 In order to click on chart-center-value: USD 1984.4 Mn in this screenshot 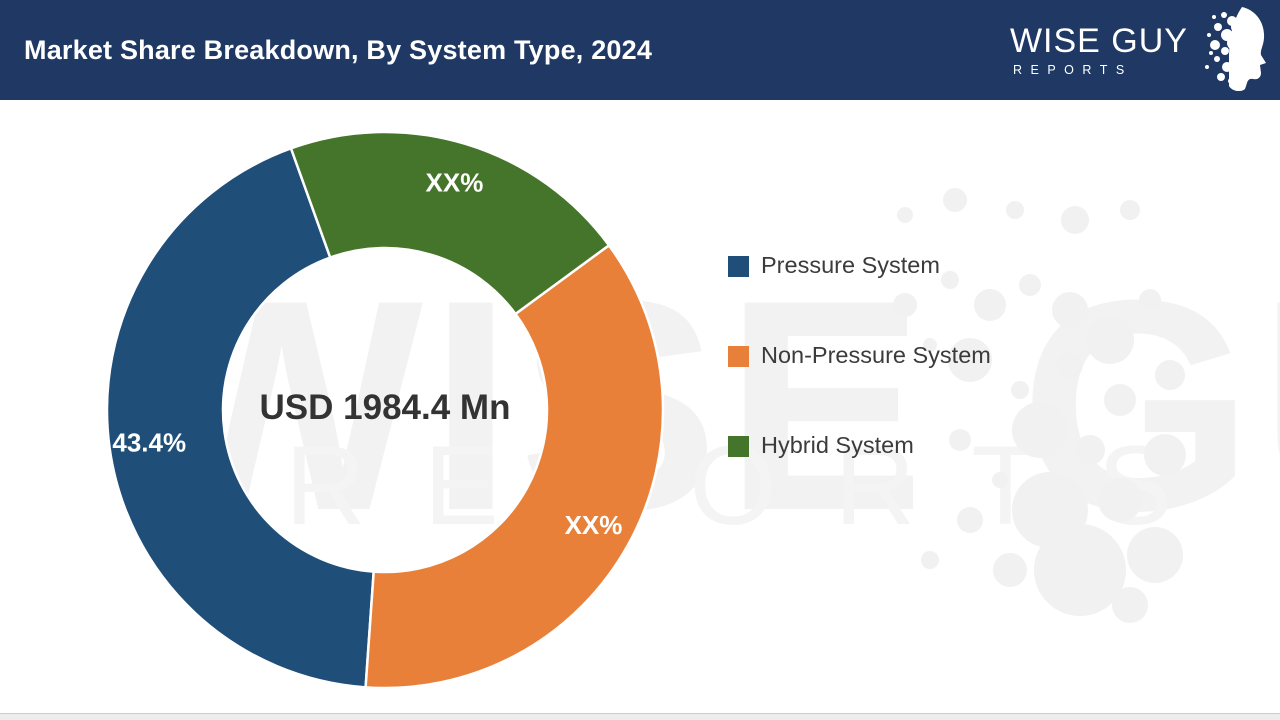, I will do `click(385, 407)`.